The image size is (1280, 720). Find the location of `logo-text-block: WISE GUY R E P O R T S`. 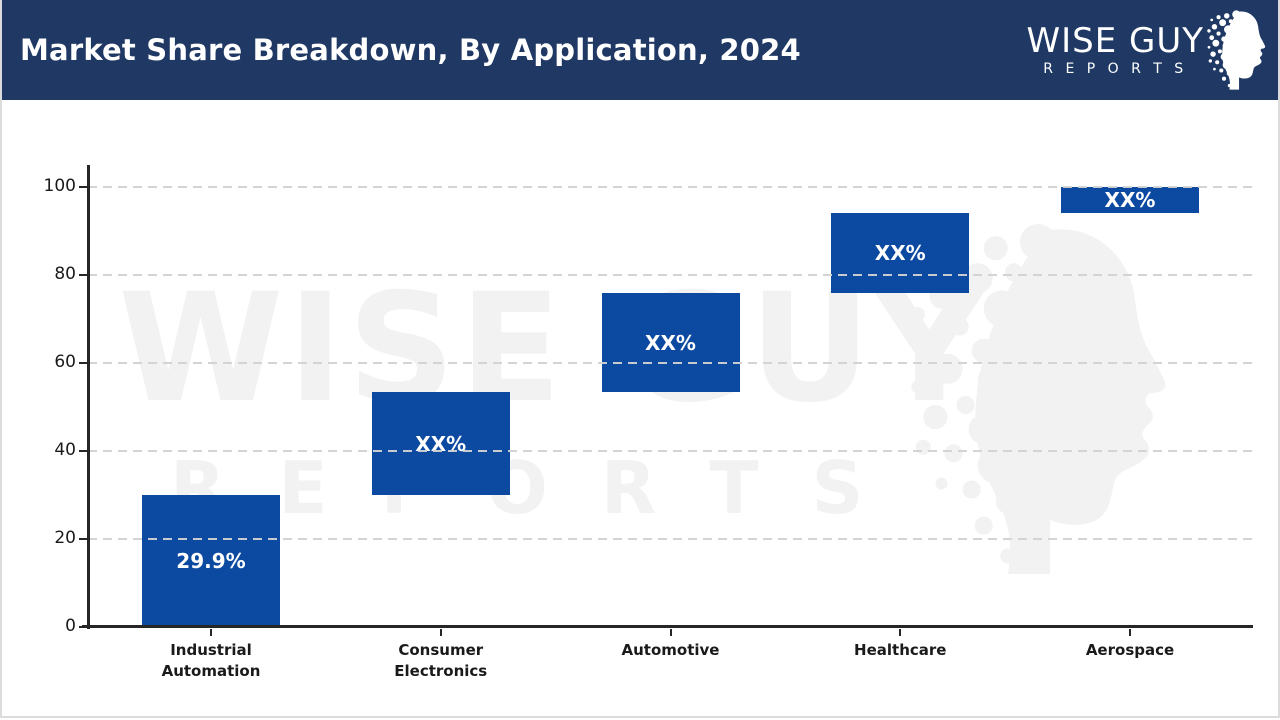

logo-text-block: WISE GUY R E P O R T S is located at coordinates (1115, 50).